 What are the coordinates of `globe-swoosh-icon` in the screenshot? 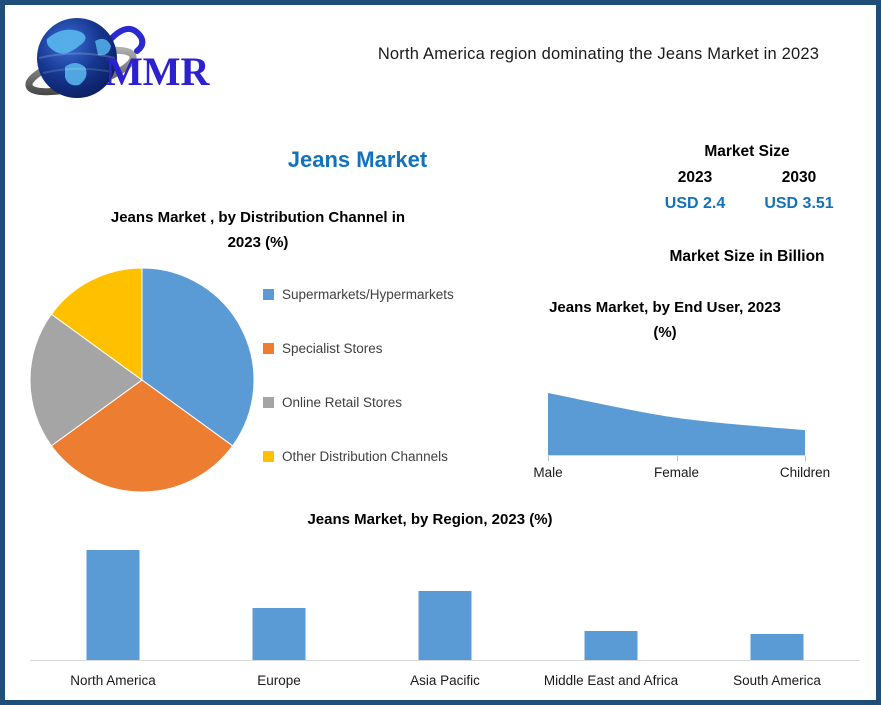 It's located at (85, 58).